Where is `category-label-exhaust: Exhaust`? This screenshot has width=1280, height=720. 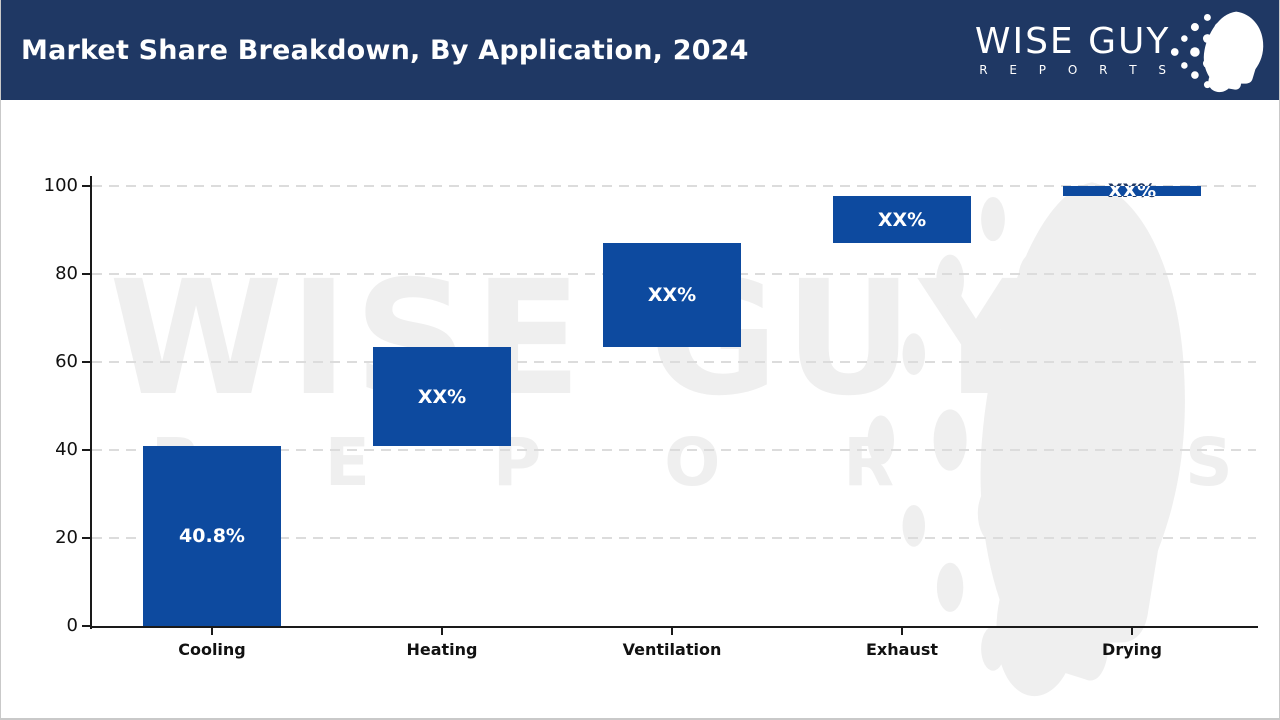 category-label-exhaust: Exhaust is located at coordinates (902, 649).